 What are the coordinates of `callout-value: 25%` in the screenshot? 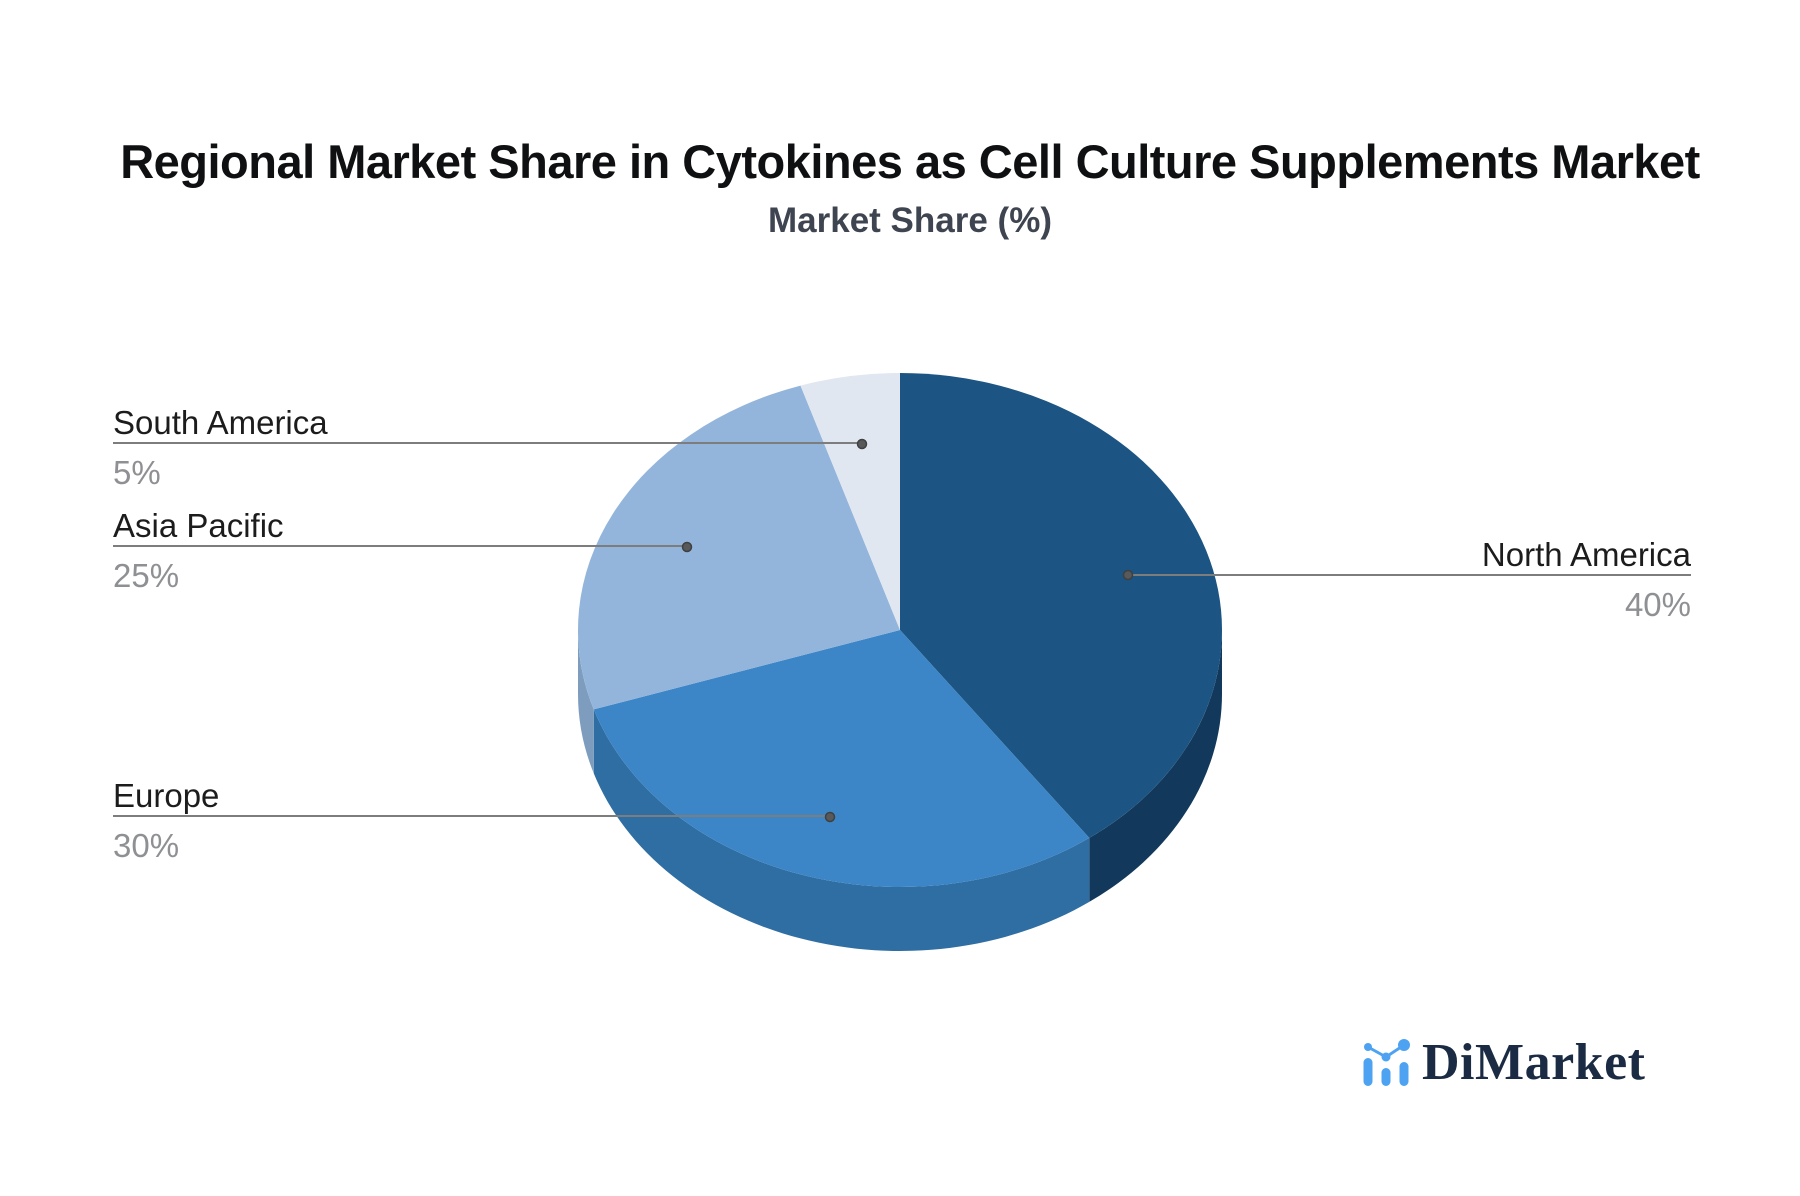 It's located at (146, 575).